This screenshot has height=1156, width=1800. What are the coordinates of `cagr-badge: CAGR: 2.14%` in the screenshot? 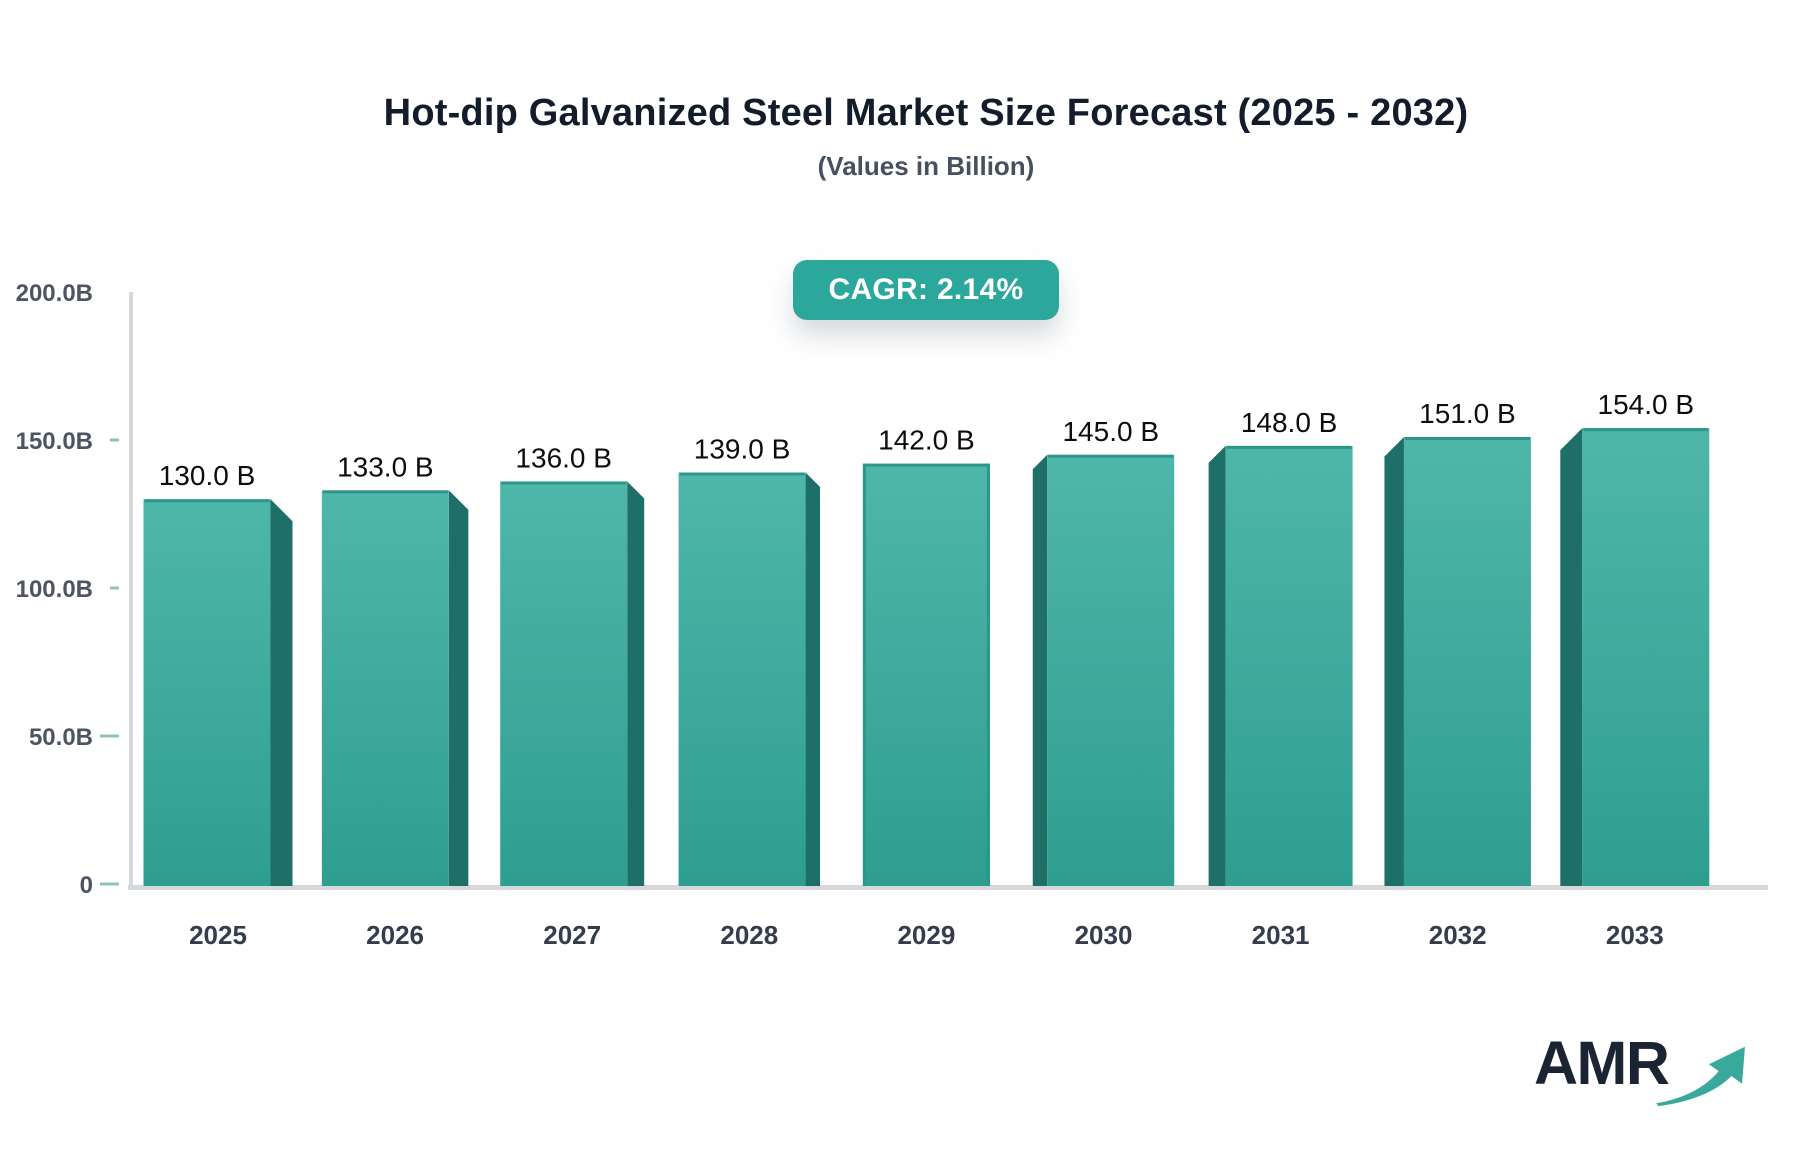 It's located at (926, 290).